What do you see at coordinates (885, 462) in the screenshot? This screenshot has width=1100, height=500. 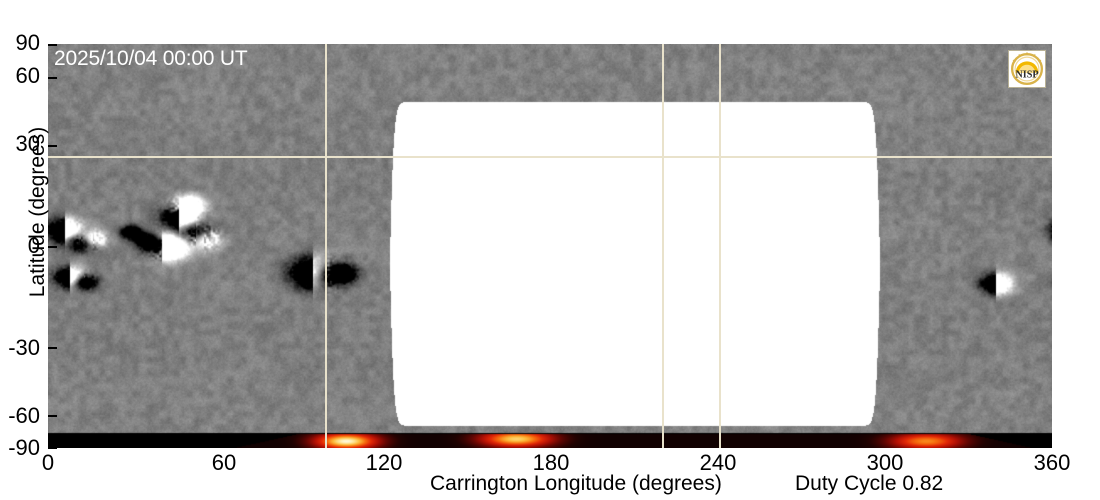 I see `xtick-300: 300` at bounding box center [885, 462].